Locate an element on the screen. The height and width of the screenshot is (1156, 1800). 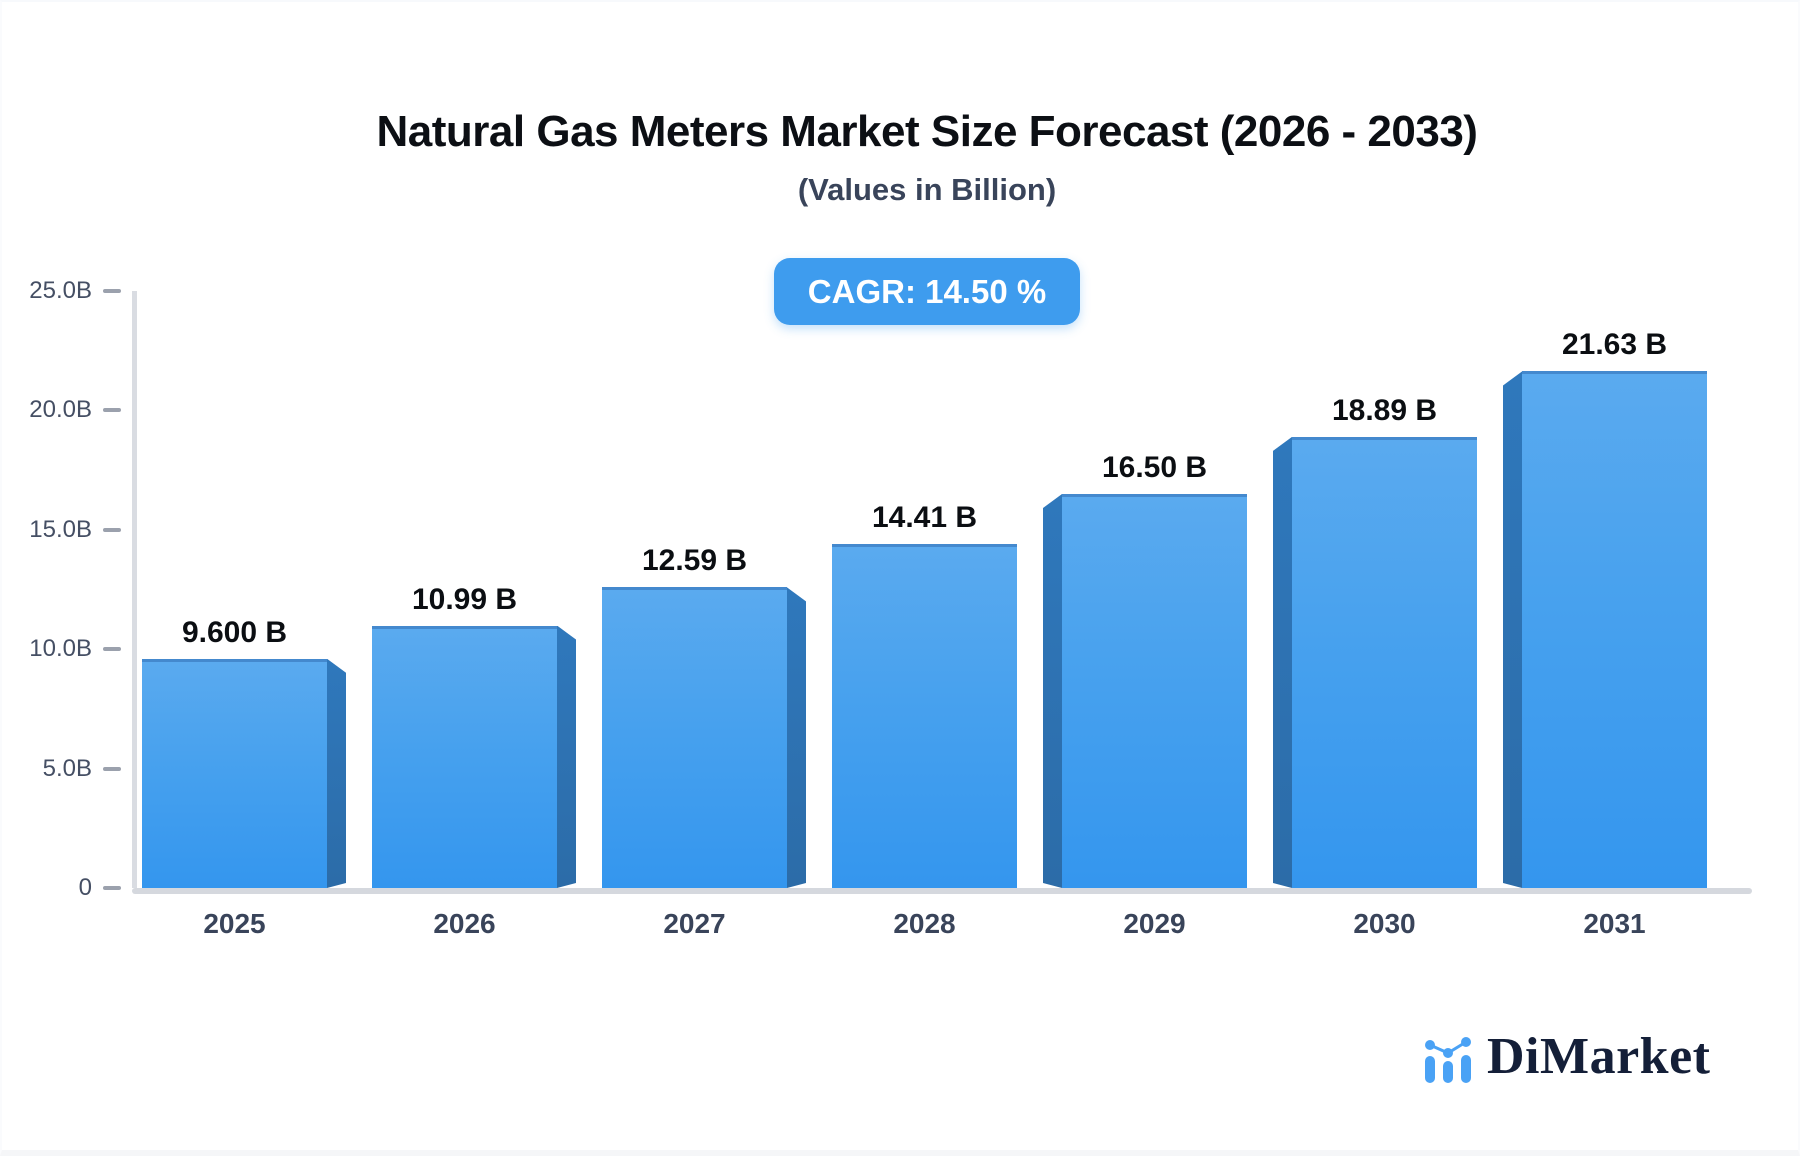
bar-group-2026 is located at coordinates (474, 756).